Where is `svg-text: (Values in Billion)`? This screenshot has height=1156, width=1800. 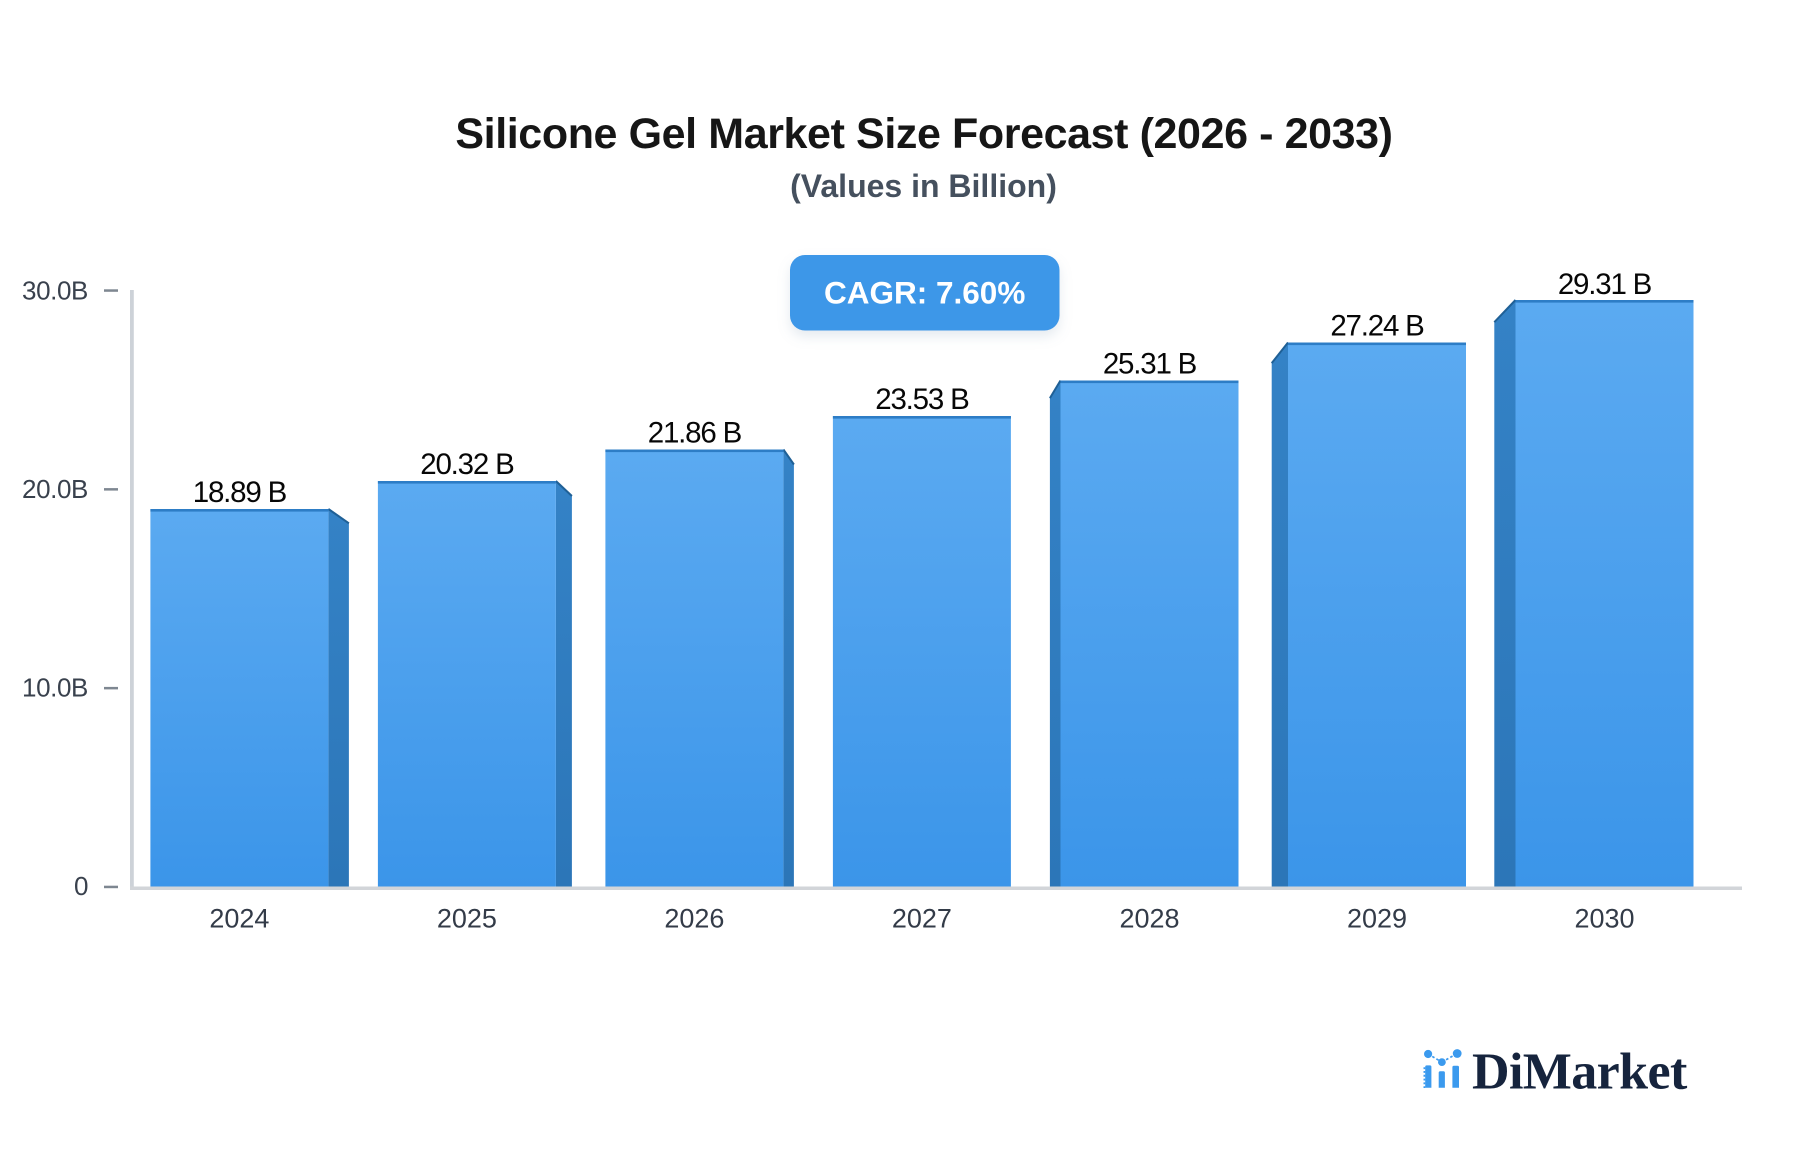 svg-text: (Values in Billion) is located at coordinates (923, 186).